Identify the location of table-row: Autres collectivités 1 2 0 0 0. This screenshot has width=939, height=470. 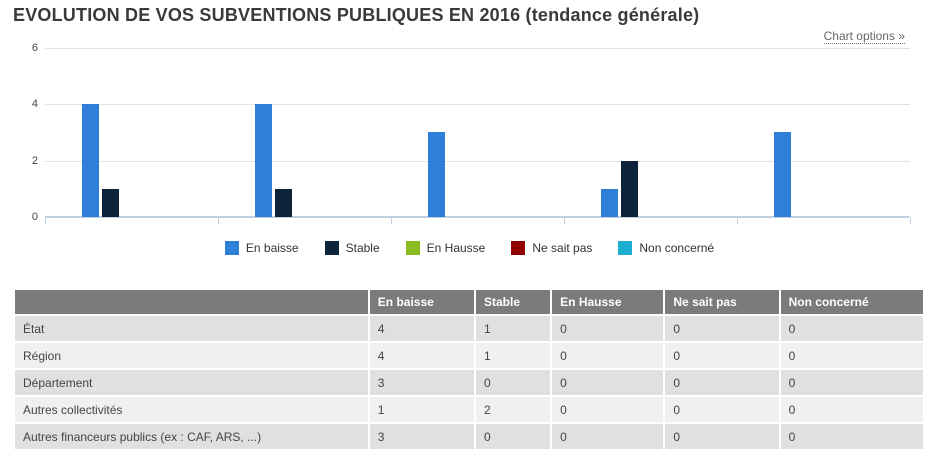
(469, 409).